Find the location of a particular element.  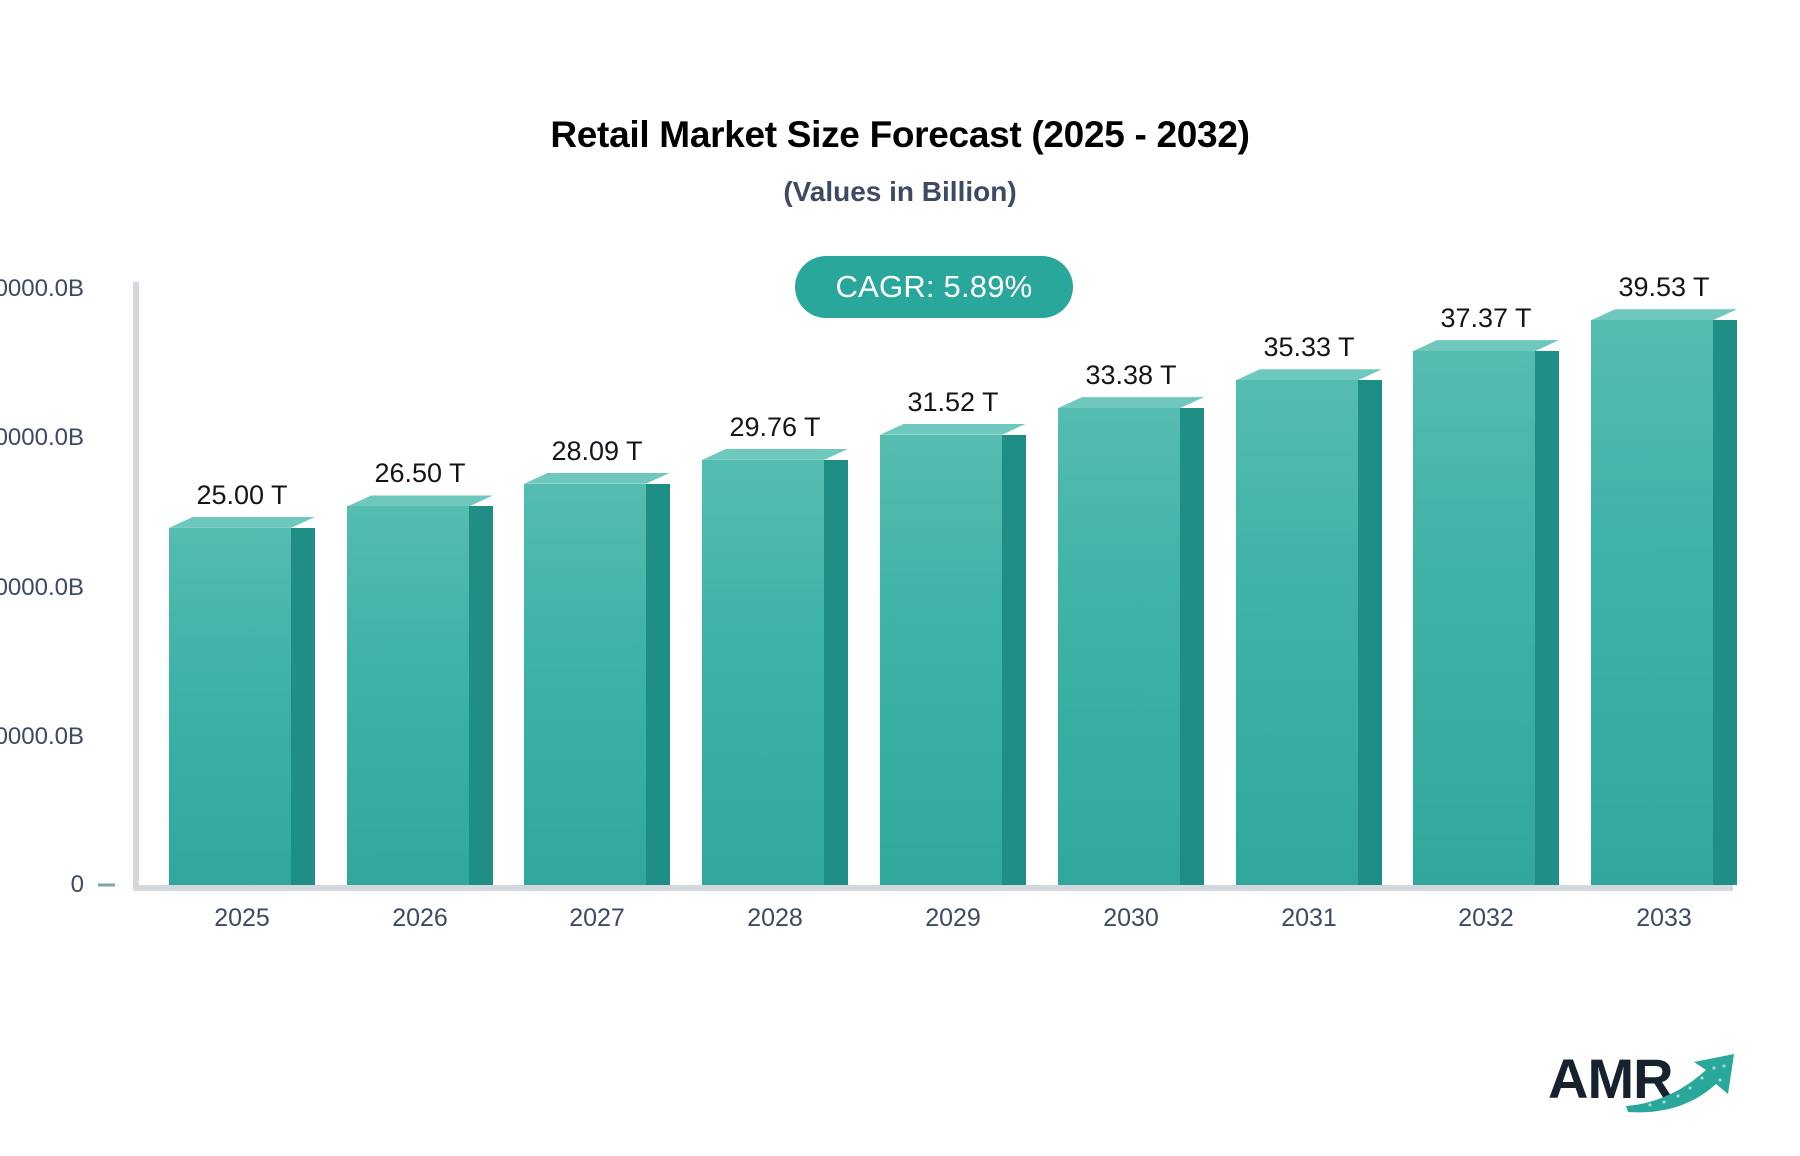

x-axis-tick-label: 2033 is located at coordinates (1664, 918).